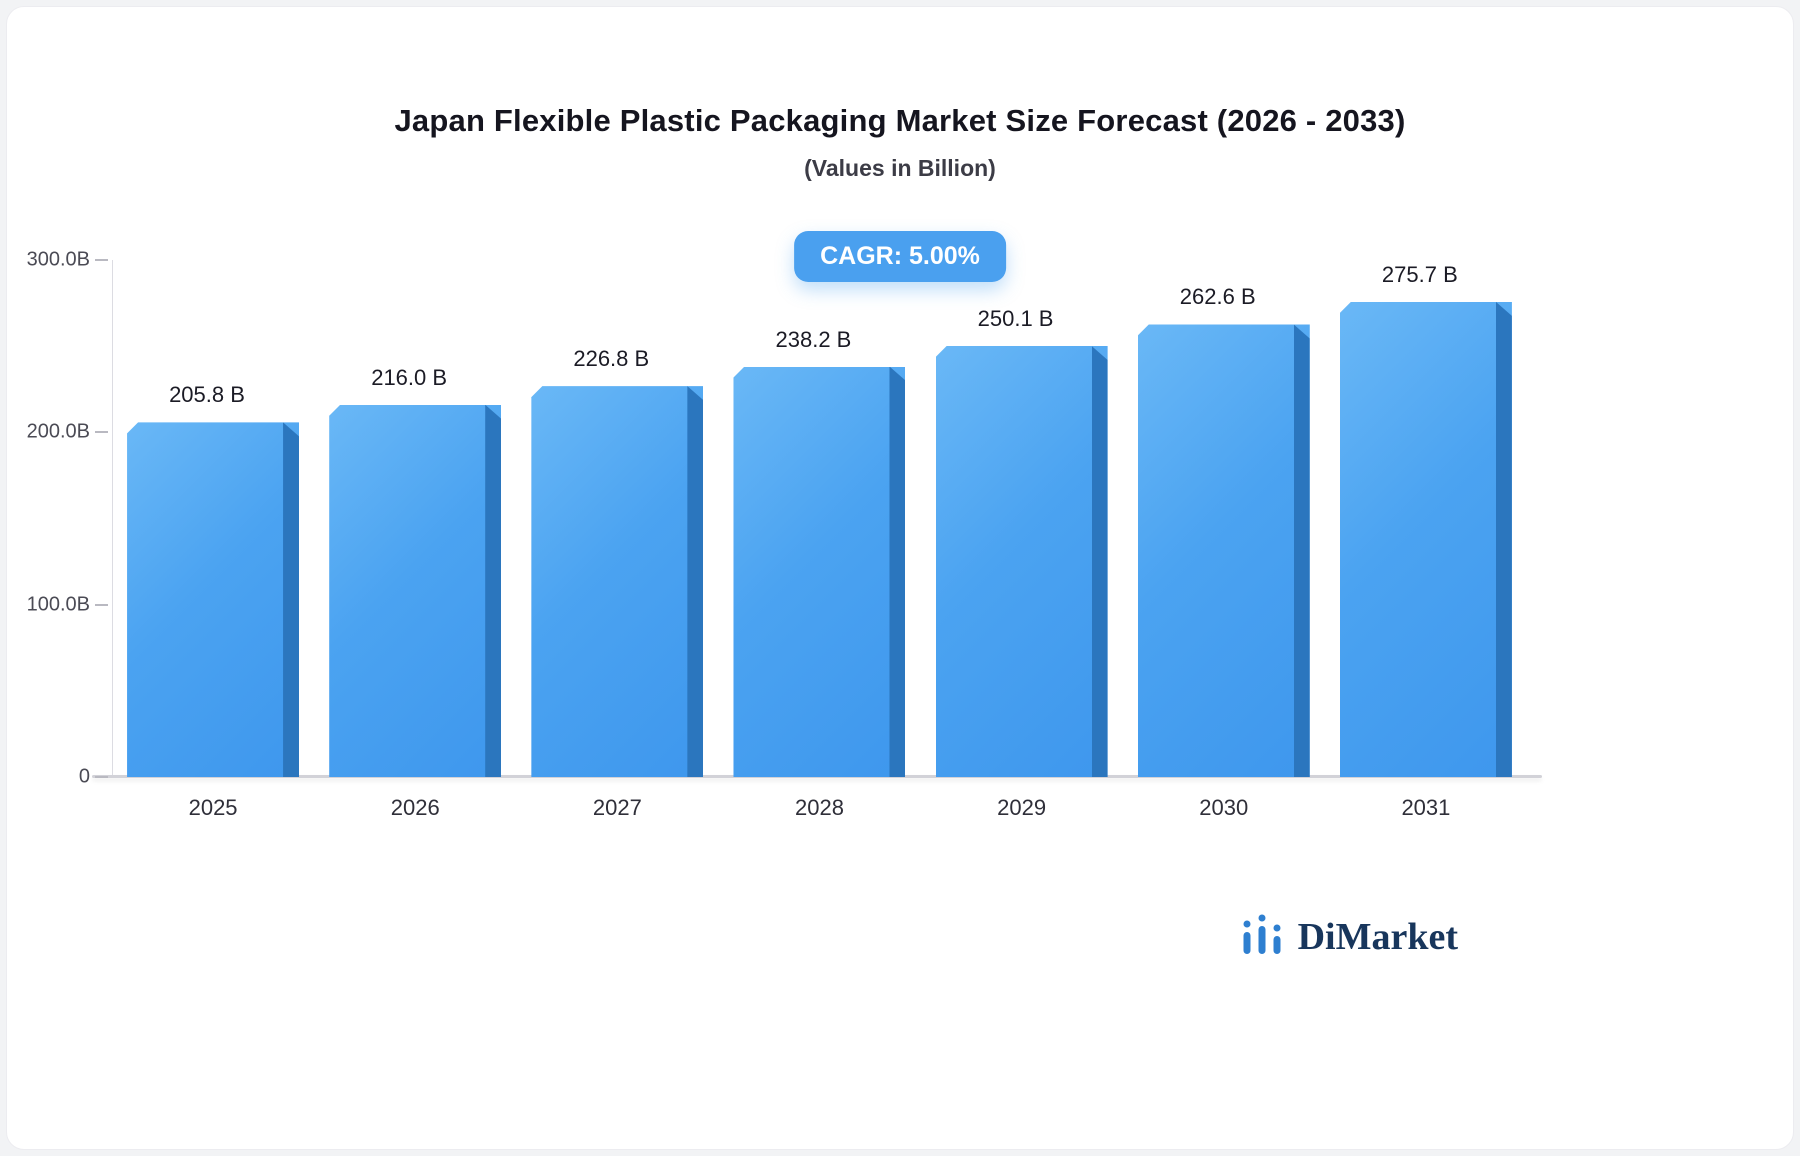 The width and height of the screenshot is (1800, 1156). I want to click on x-axis-label-2026: 2026, so click(415, 807).